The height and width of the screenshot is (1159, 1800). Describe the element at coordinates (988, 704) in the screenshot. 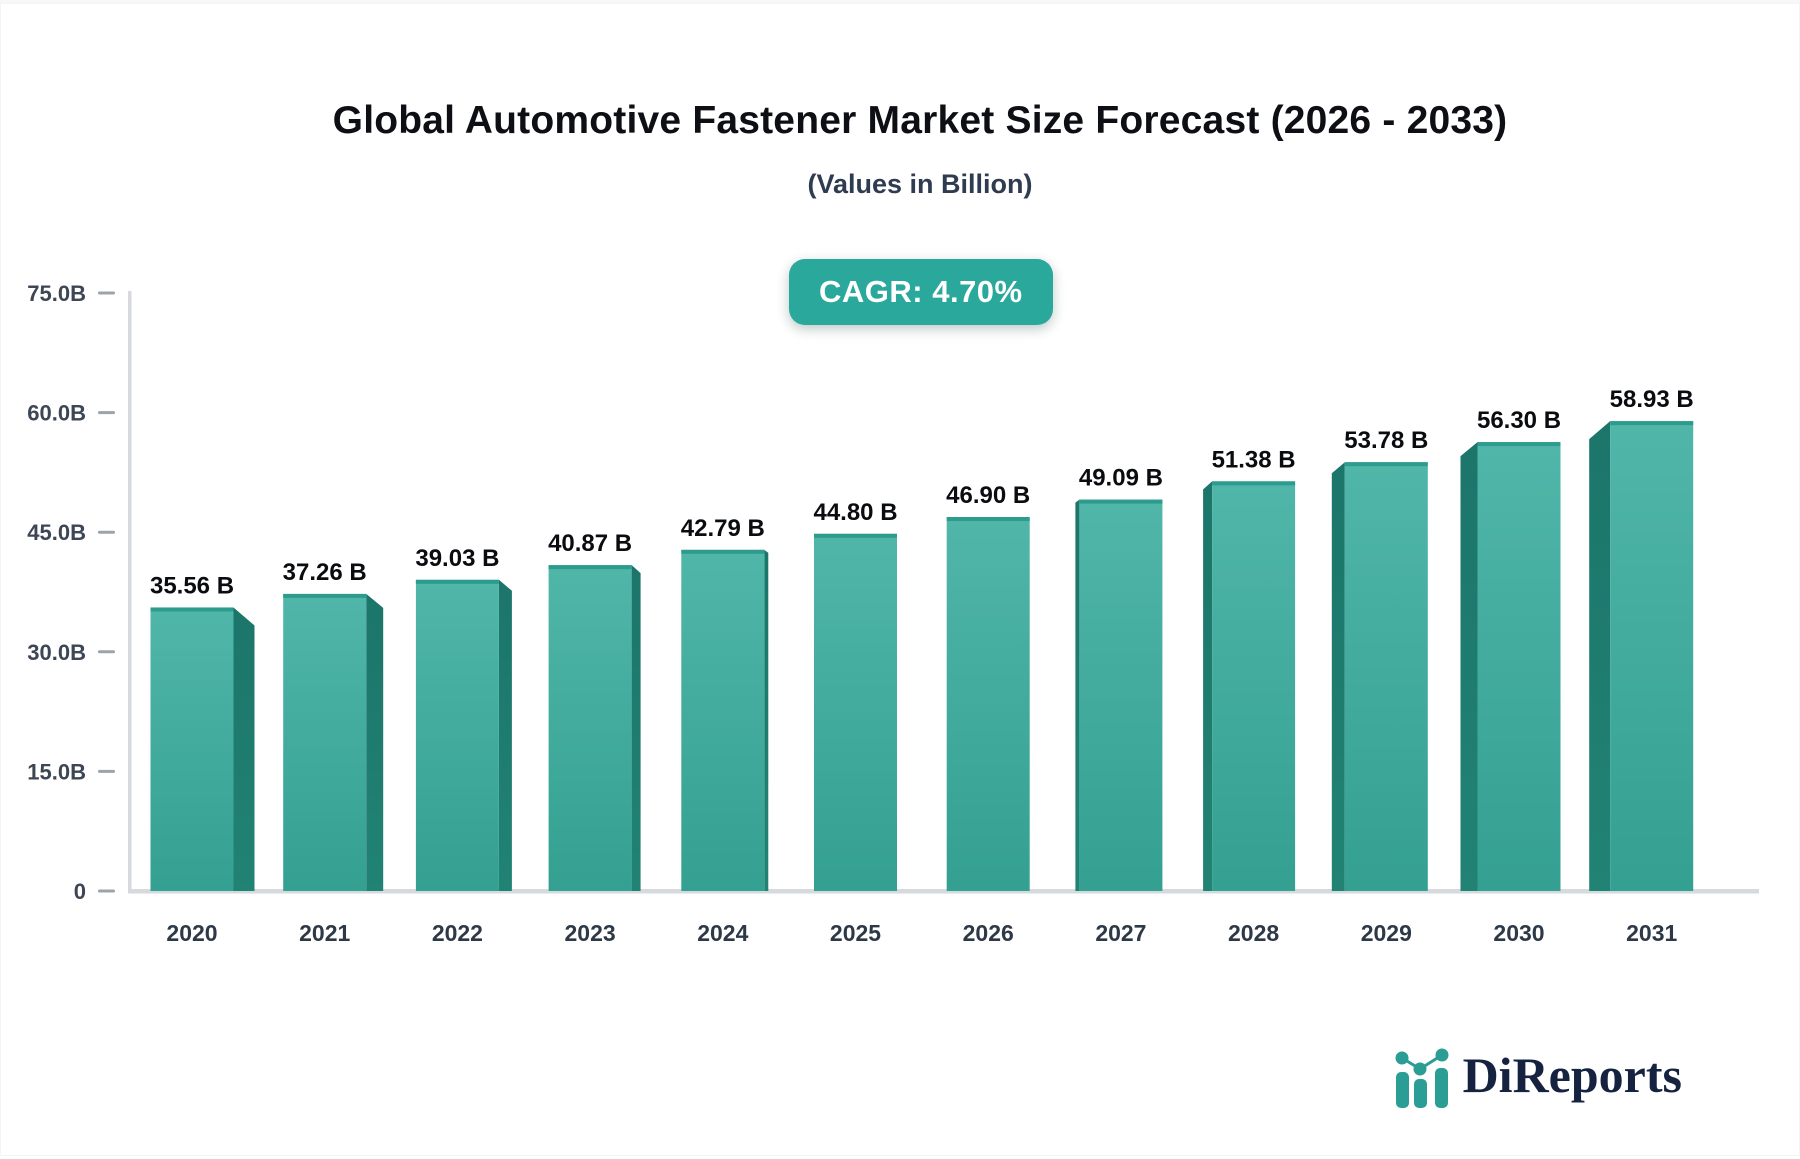

I see `bar-2026` at that location.